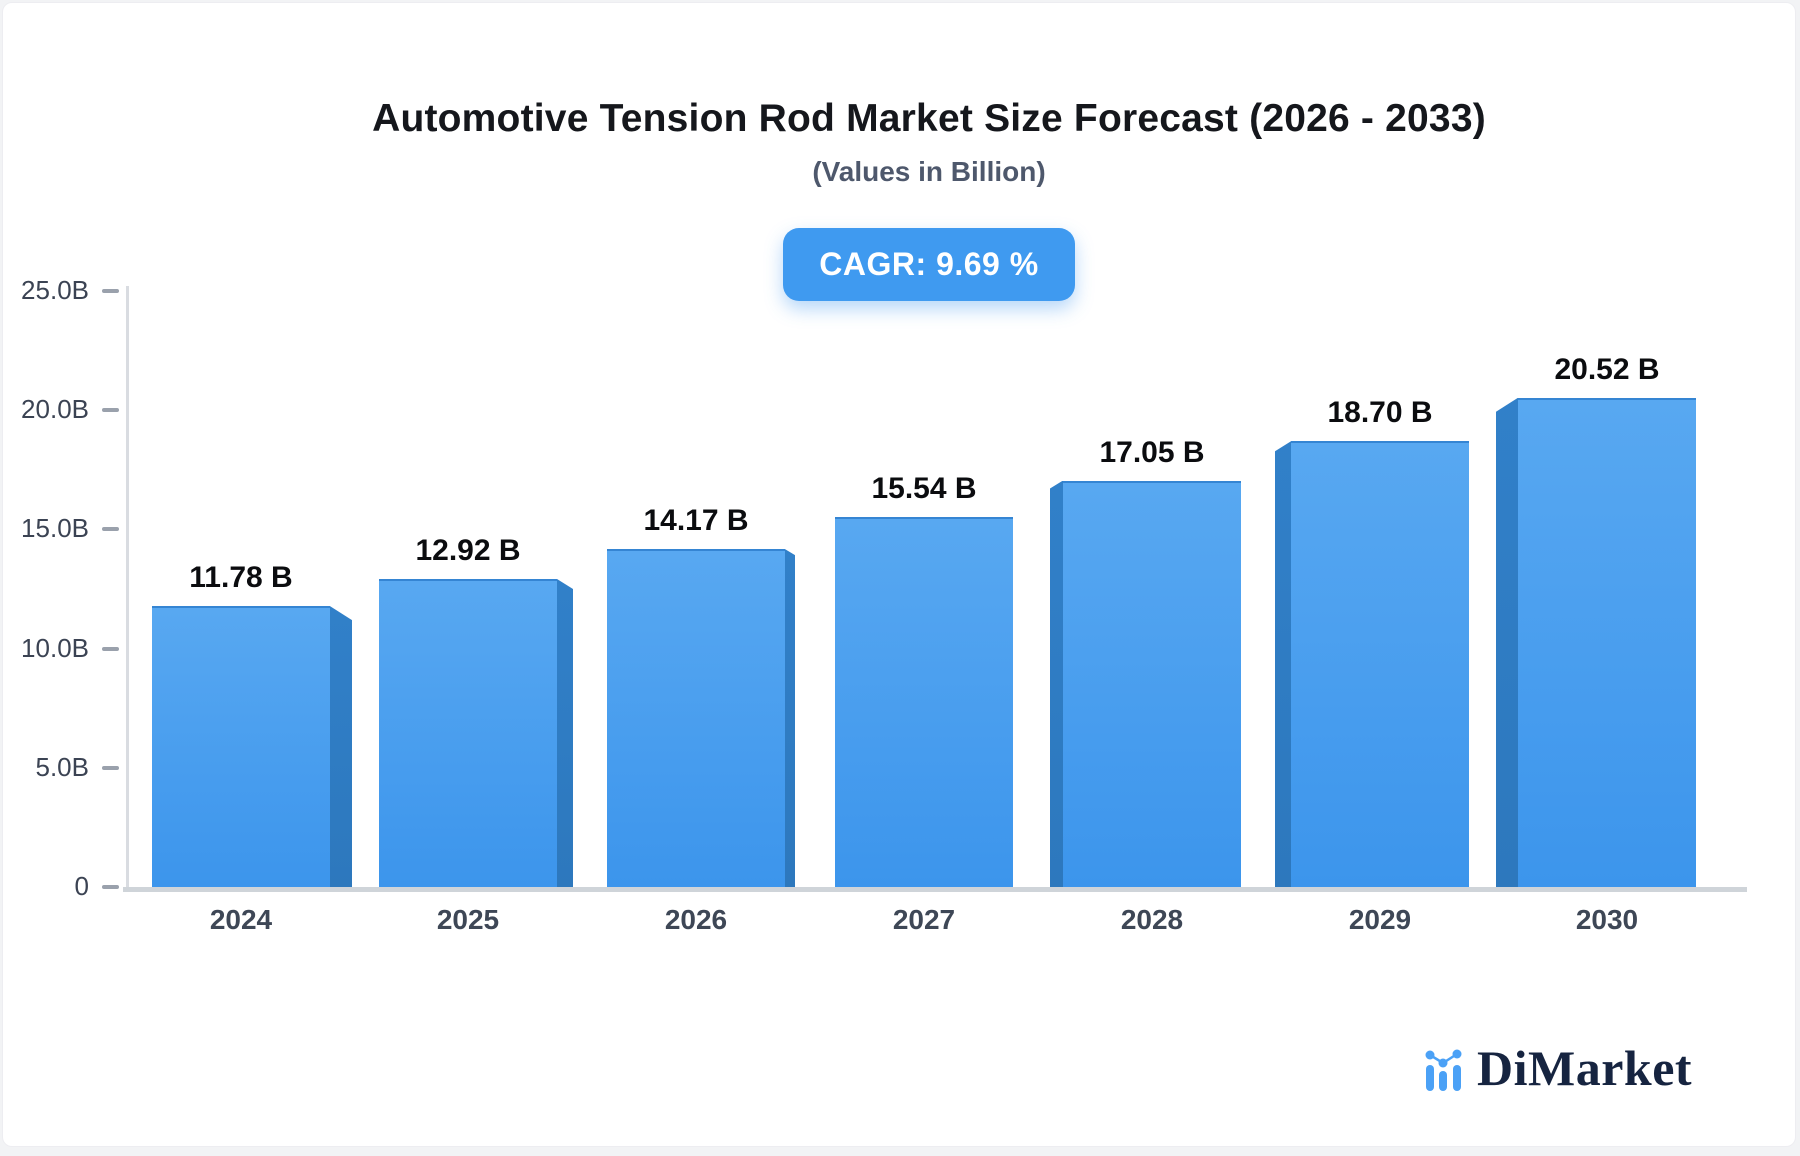 The height and width of the screenshot is (1156, 1800). I want to click on y-axis-line, so click(127, 589).